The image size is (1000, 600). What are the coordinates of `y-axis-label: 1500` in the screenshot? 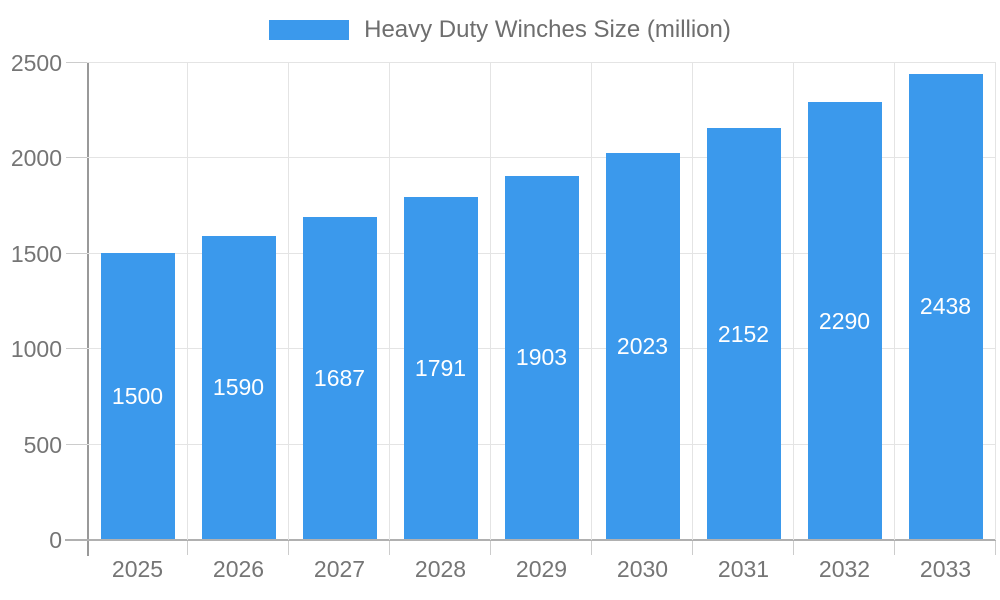 It's located at (36, 253).